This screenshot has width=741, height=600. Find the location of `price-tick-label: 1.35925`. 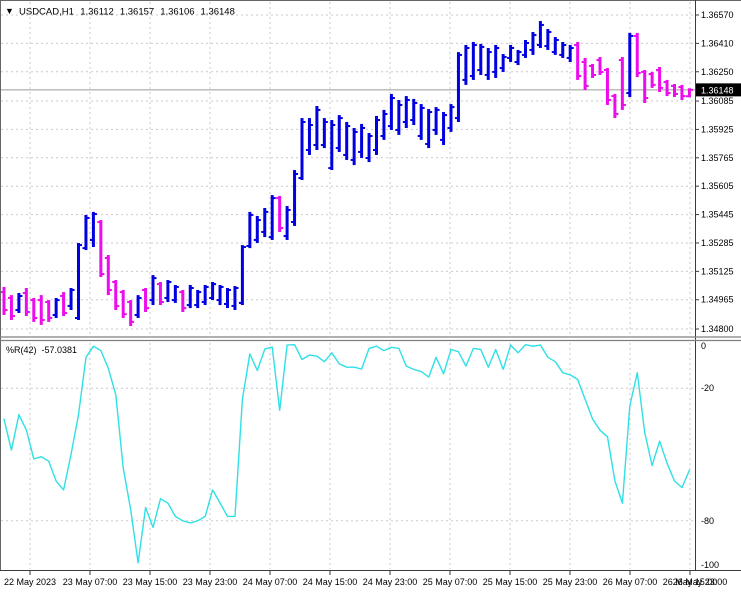

price-tick-label: 1.35925 is located at coordinates (717, 129).